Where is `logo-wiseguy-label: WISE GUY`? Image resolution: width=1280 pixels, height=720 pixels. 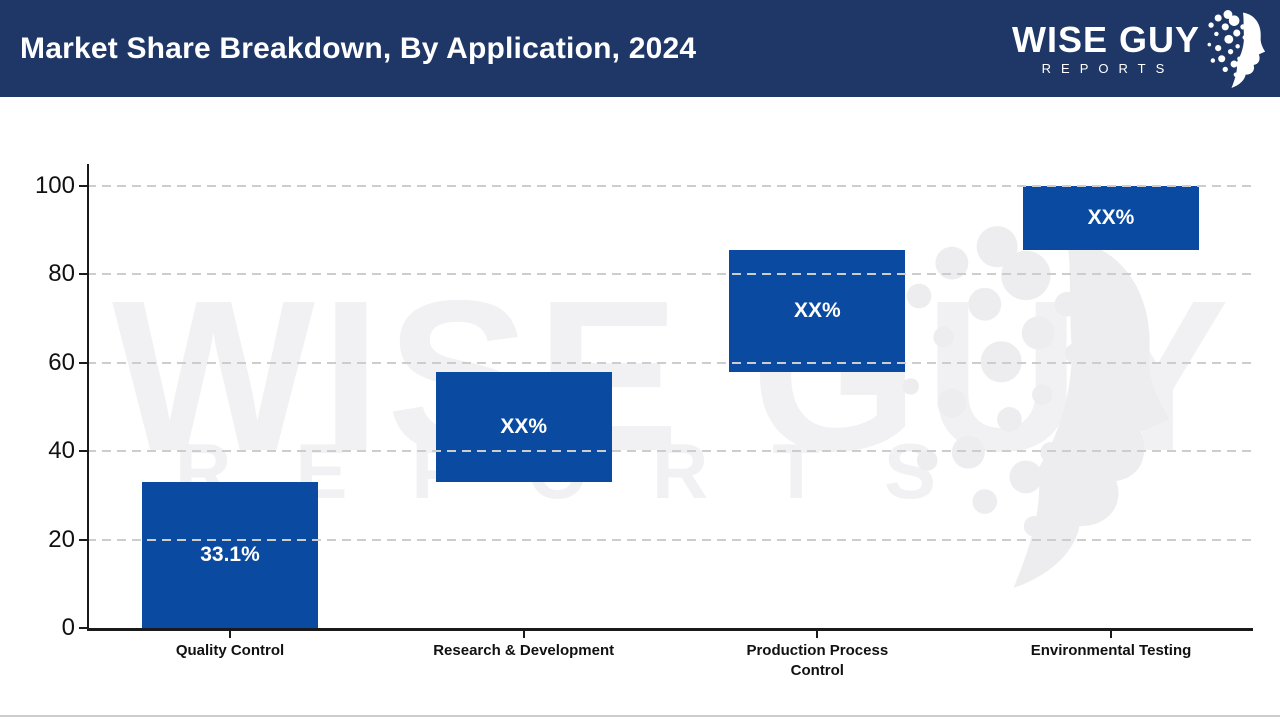
logo-wiseguy-label: WISE GUY is located at coordinates (1105, 39).